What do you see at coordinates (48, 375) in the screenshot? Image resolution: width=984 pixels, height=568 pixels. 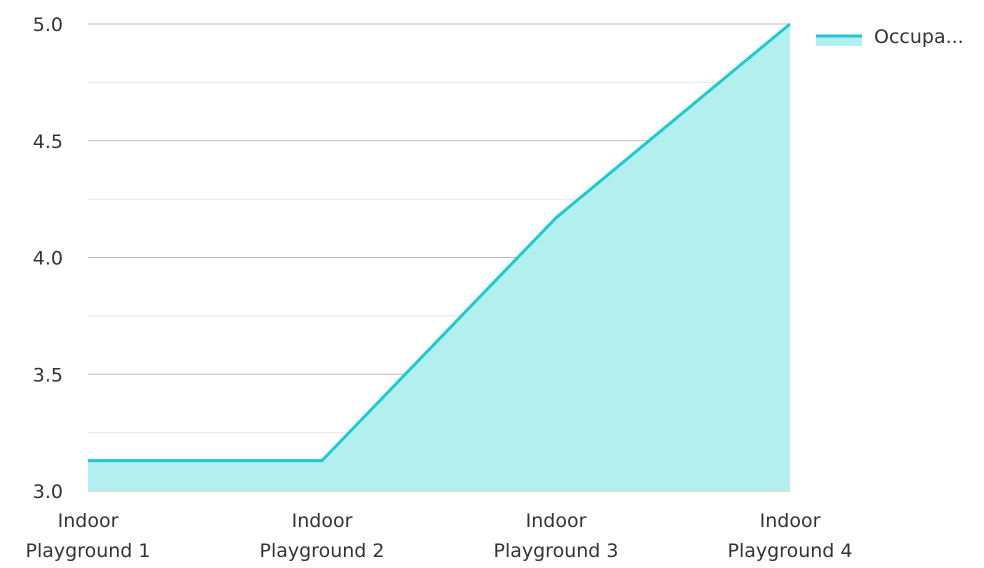 I see `y-tick-label: 3.5` at bounding box center [48, 375].